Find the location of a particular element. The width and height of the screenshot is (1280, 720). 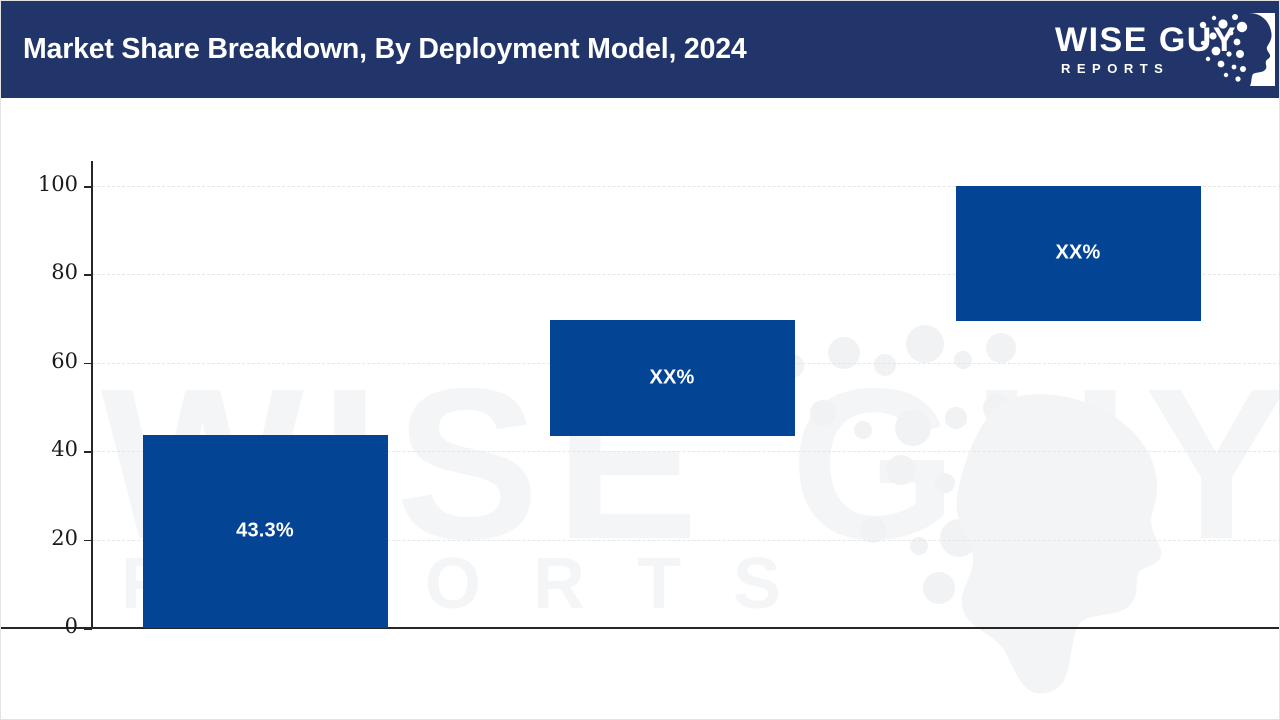

bar-public-cloud is located at coordinates (265, 531).